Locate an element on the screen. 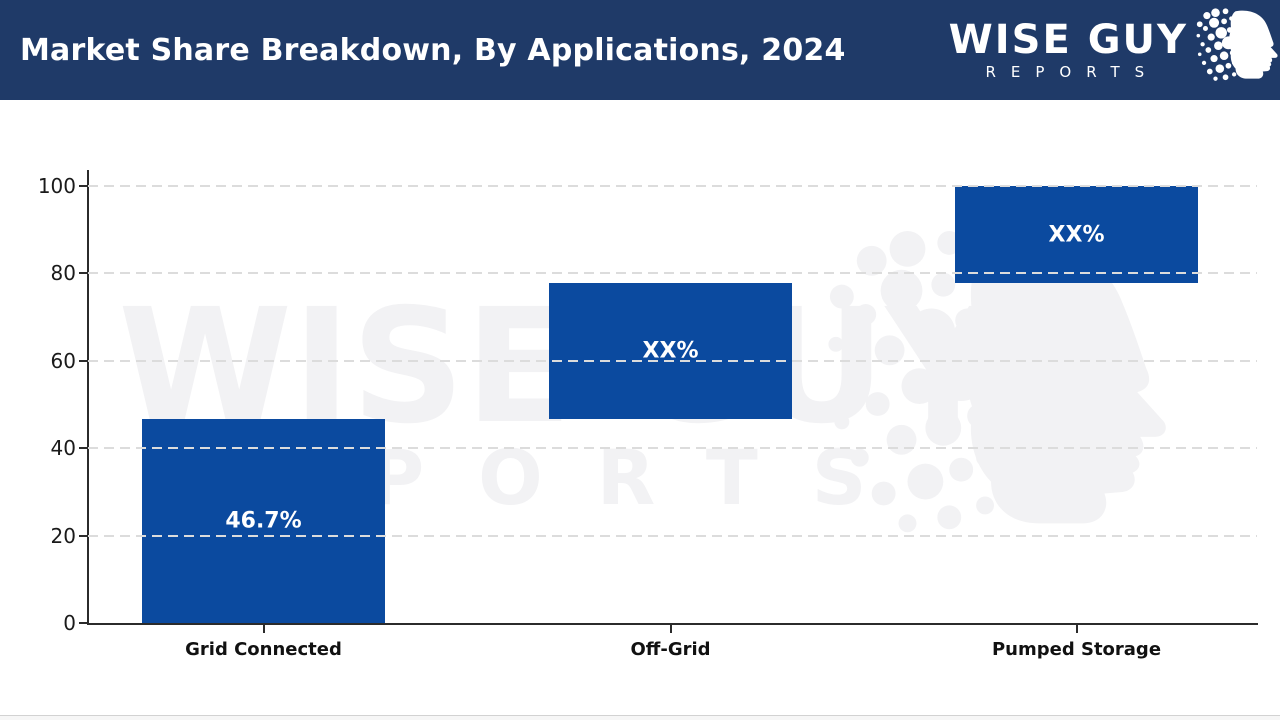 The image size is (1280, 720). x-tick-label: Off-Grid is located at coordinates (670, 649).